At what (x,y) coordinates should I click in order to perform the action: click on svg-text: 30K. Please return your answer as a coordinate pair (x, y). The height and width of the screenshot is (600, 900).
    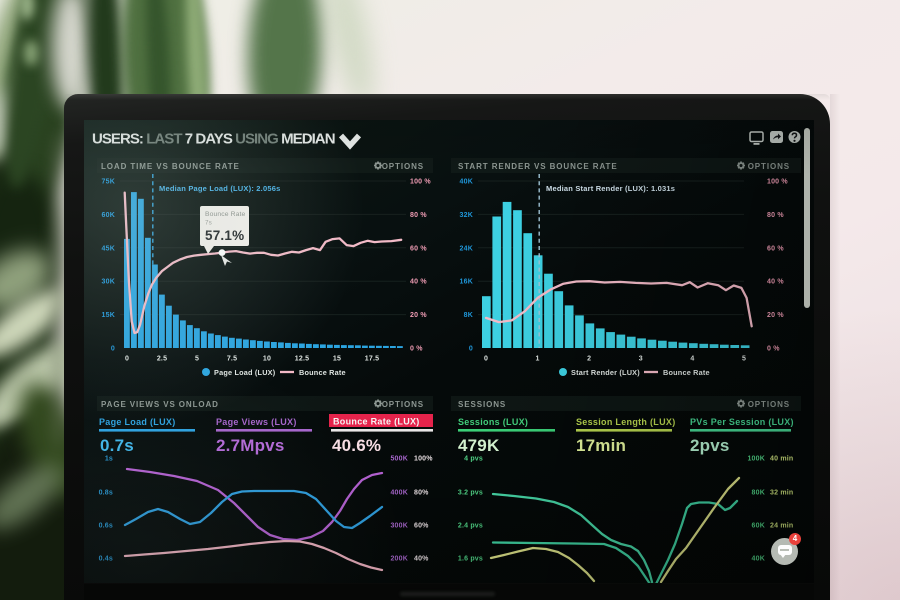
    Looking at the image, I should click on (108, 282).